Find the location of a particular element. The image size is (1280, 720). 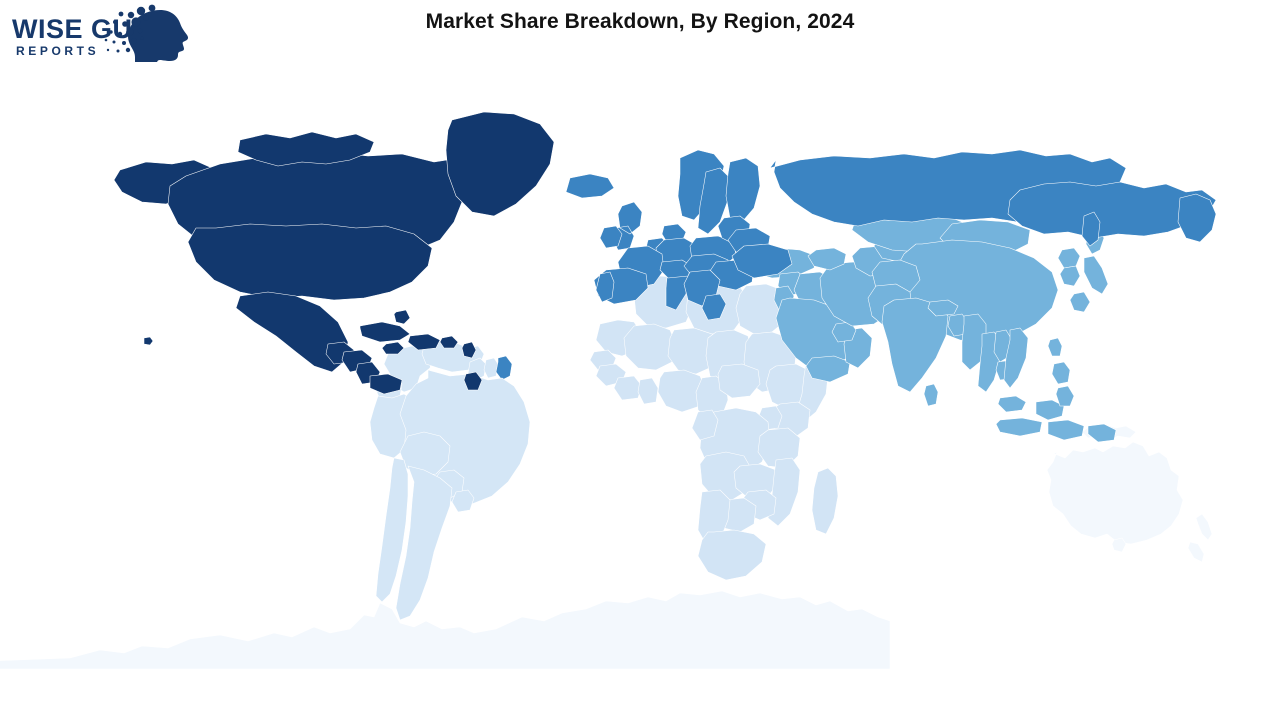

country-antarctica is located at coordinates (445, 630).